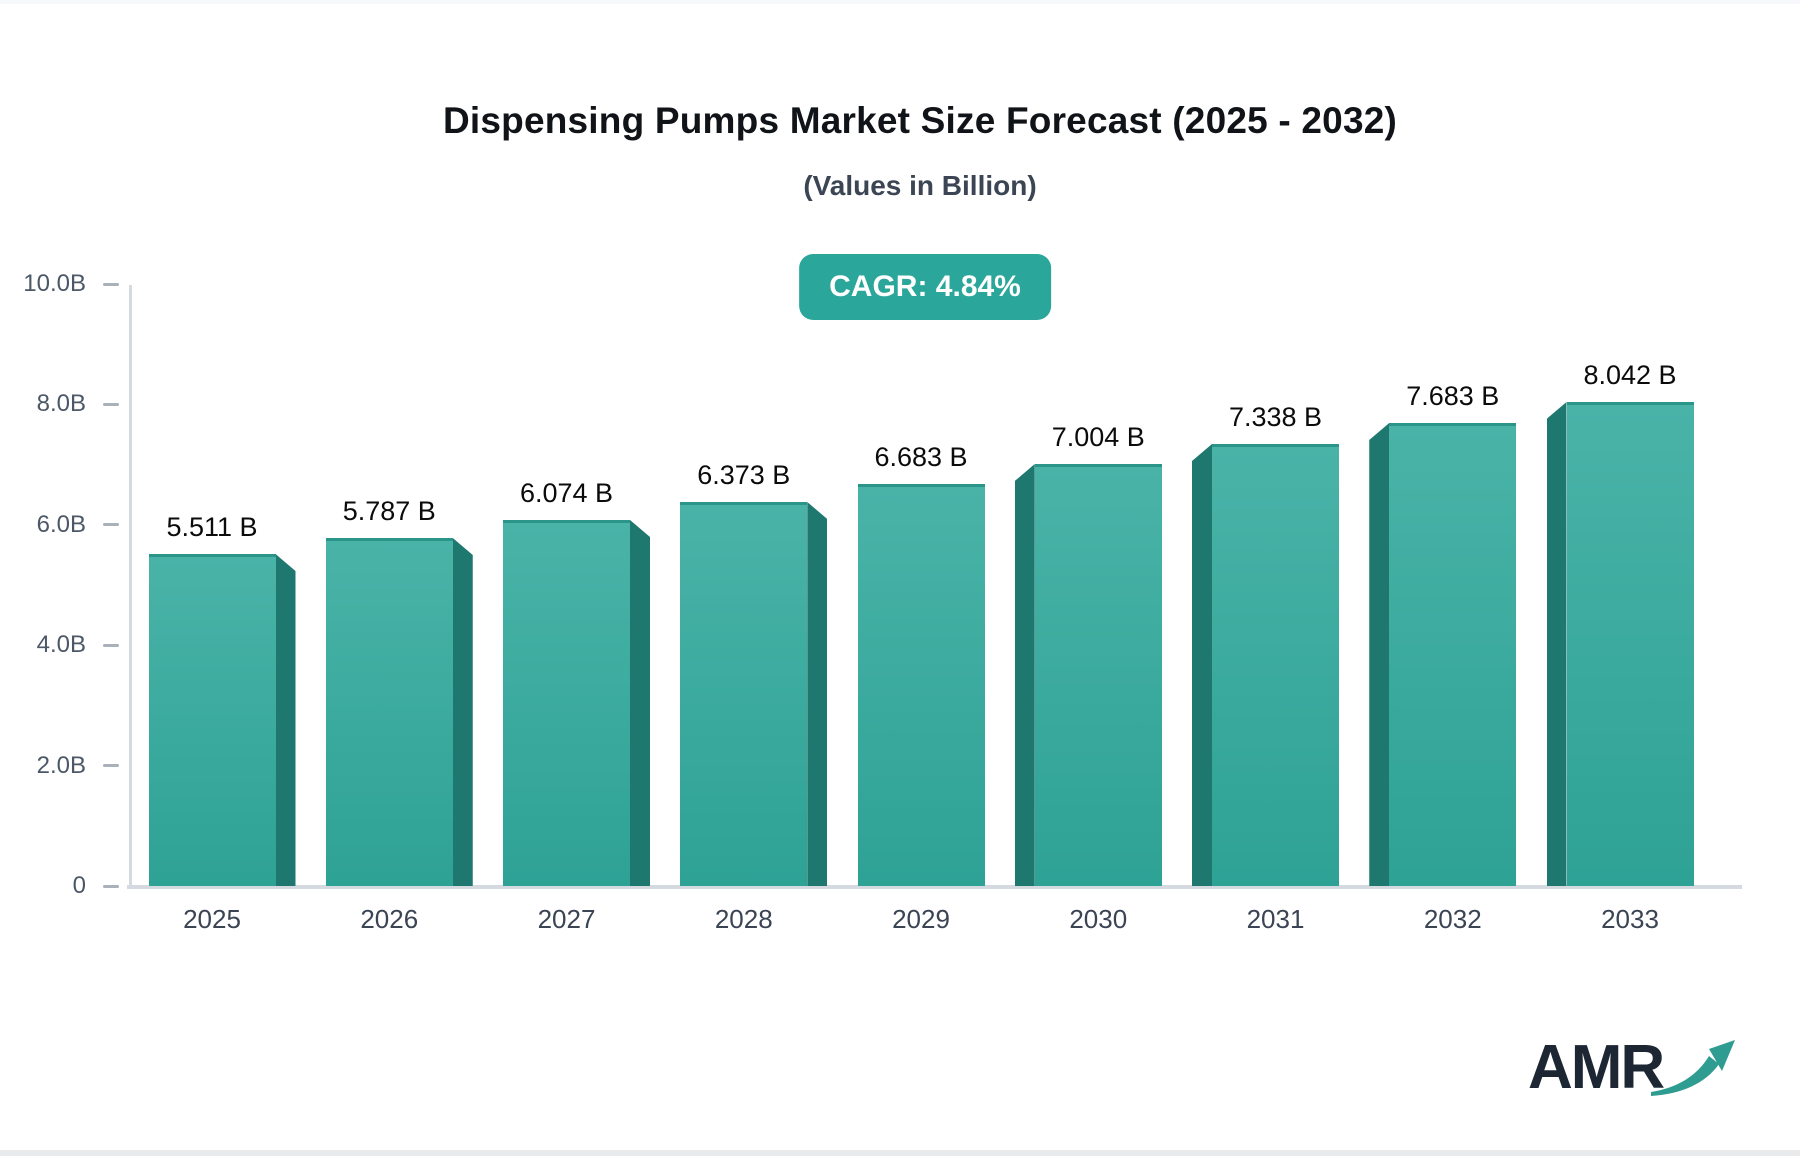 The width and height of the screenshot is (1800, 1156). Describe the element at coordinates (934, 887) in the screenshot. I see `x-axis-baseline` at that location.